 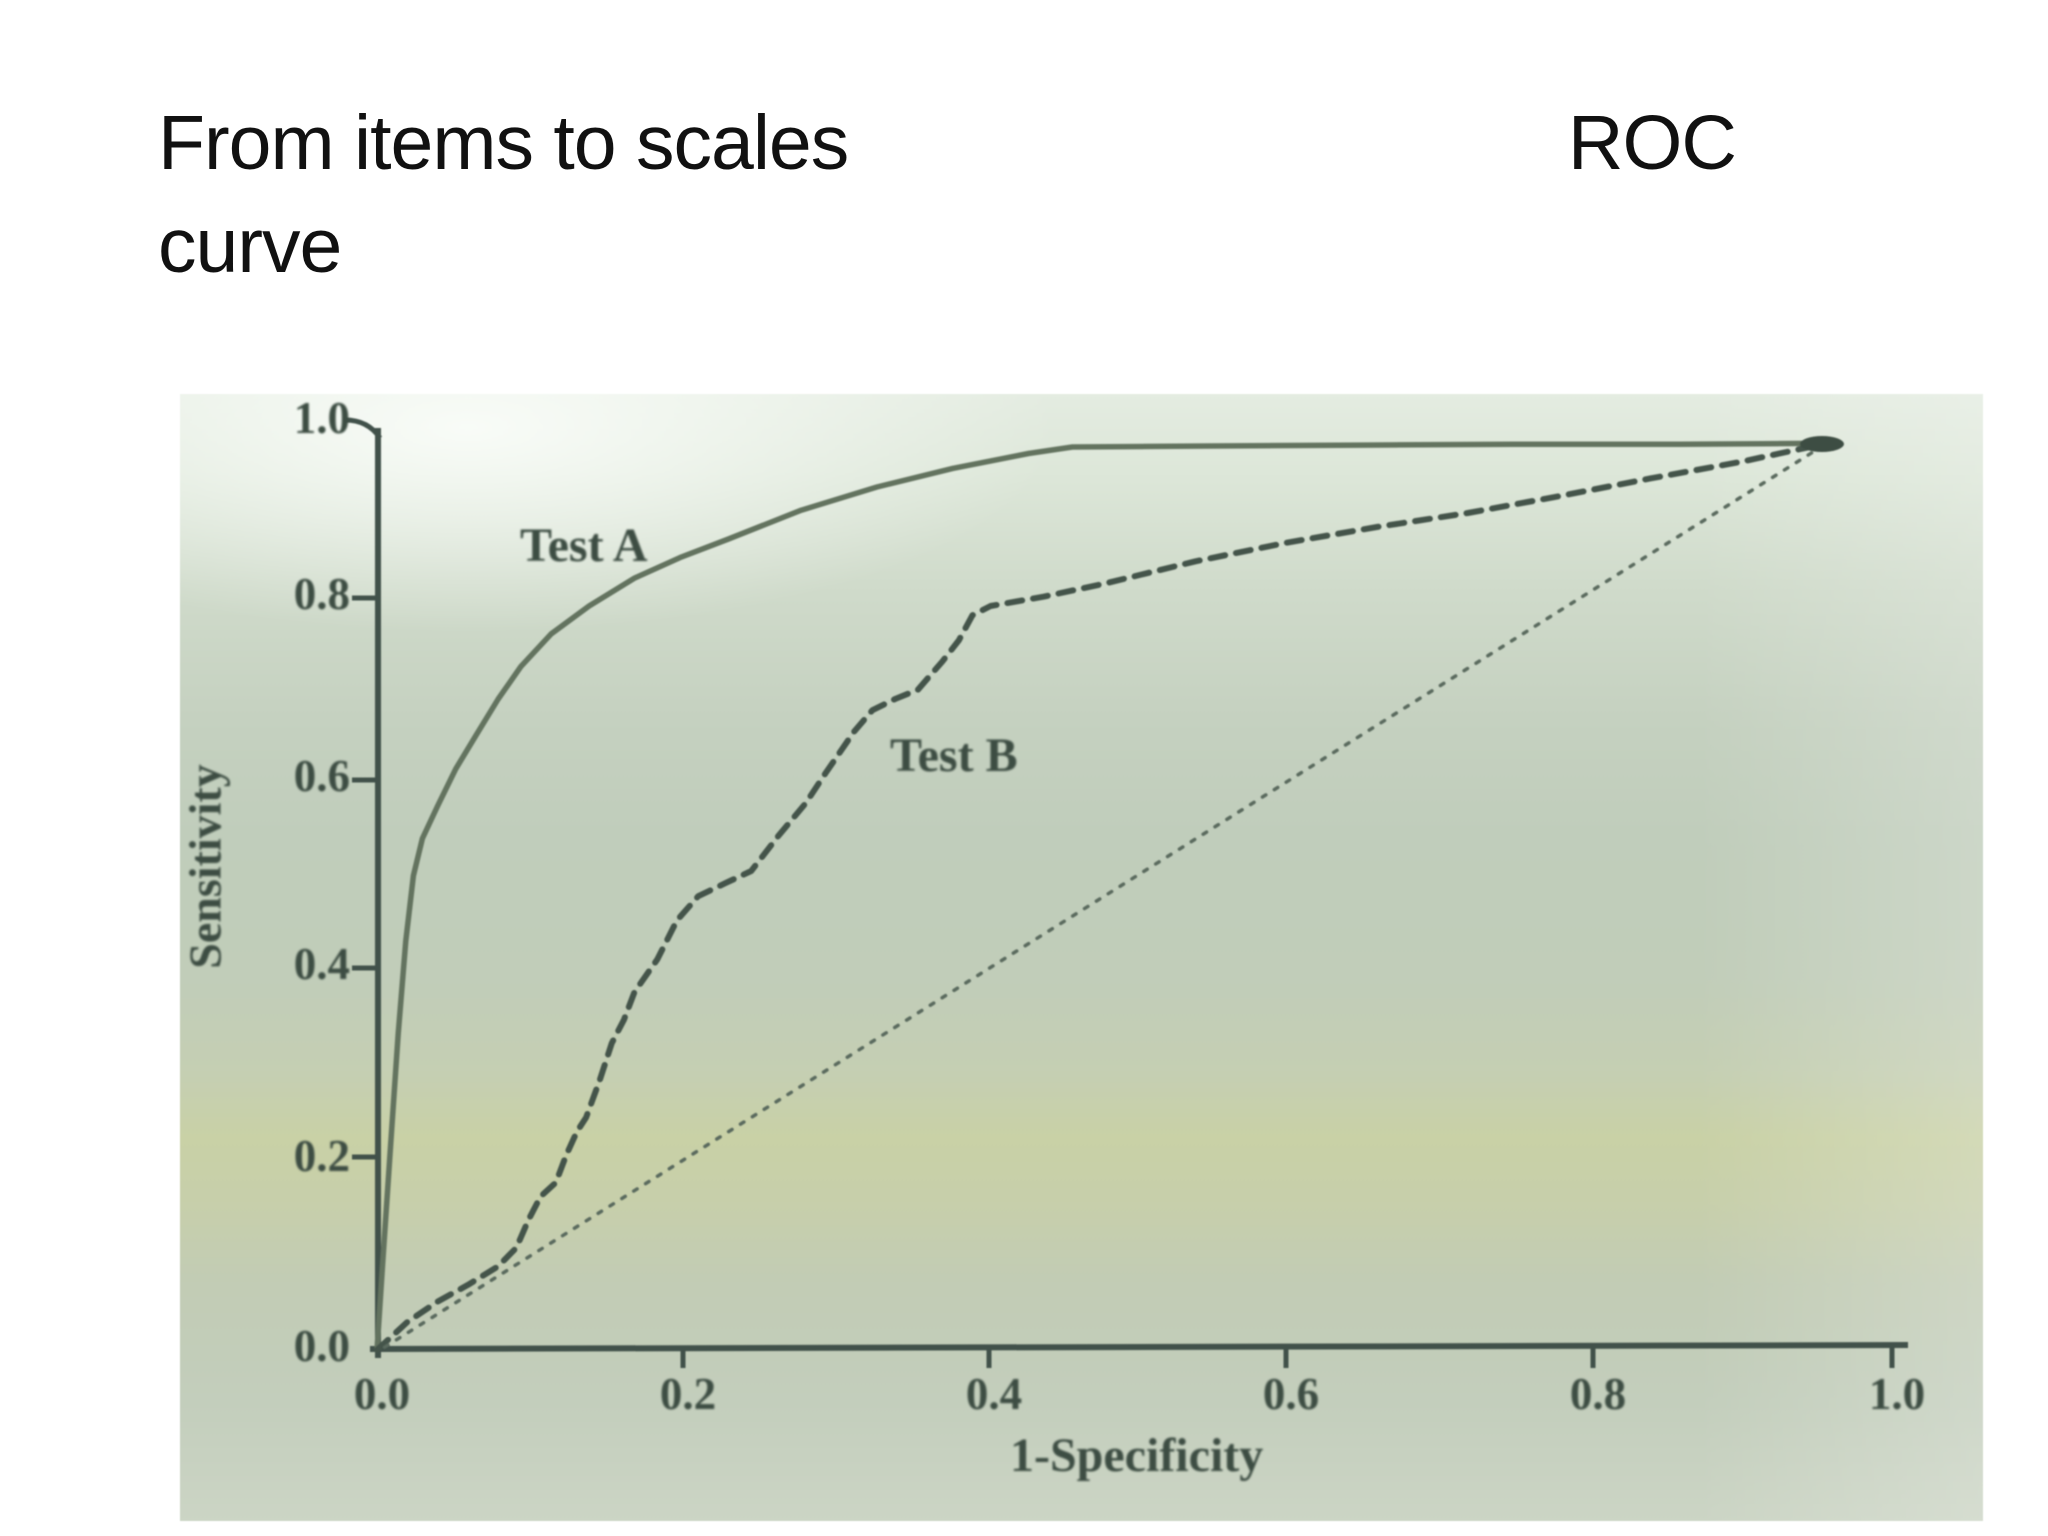 What do you see at coordinates (1137, 1455) in the screenshot?
I see `x-axis-title: 1-Specificity` at bounding box center [1137, 1455].